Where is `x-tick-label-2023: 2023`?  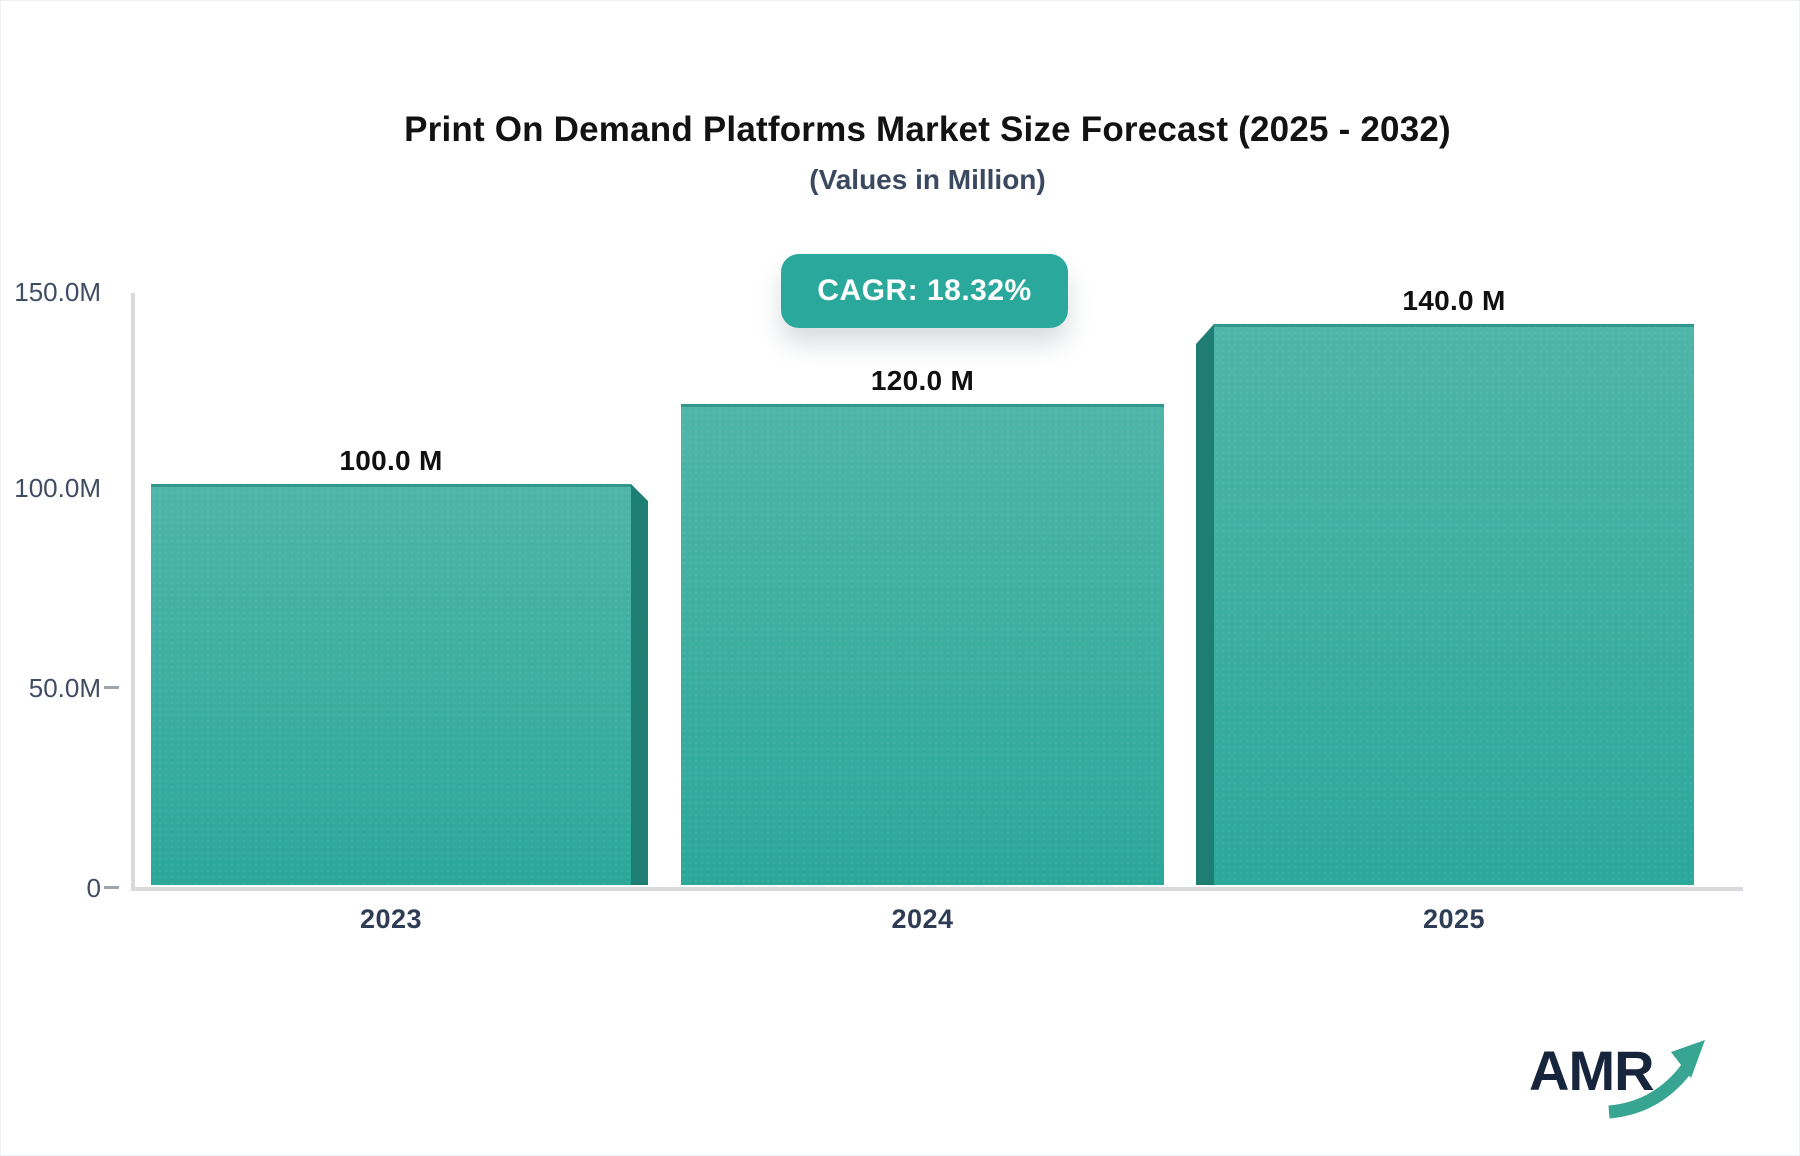 x-tick-label-2023: 2023 is located at coordinates (391, 919).